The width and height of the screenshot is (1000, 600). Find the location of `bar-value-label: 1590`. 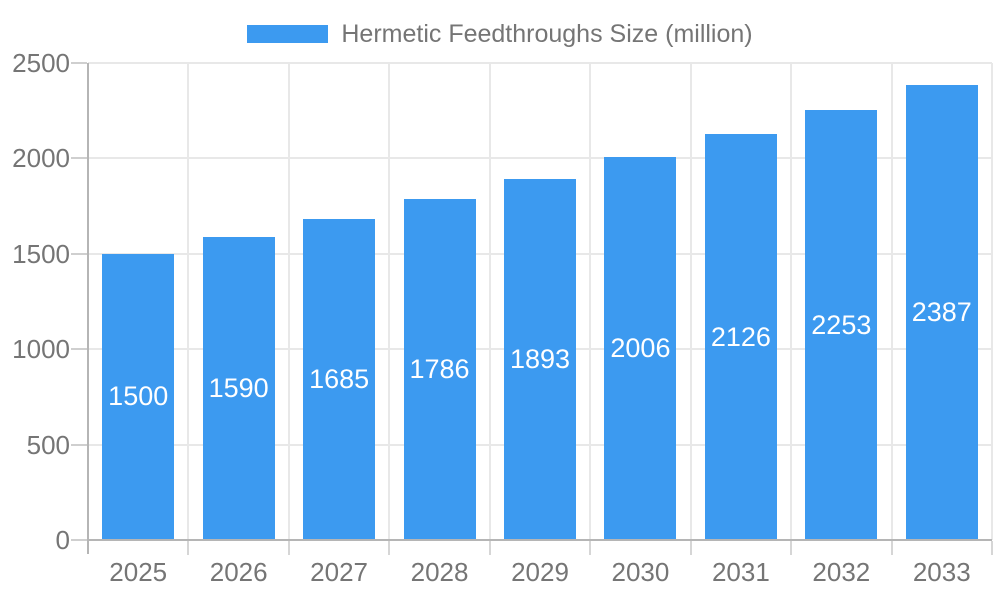

bar-value-label: 1590 is located at coordinates (238, 387).